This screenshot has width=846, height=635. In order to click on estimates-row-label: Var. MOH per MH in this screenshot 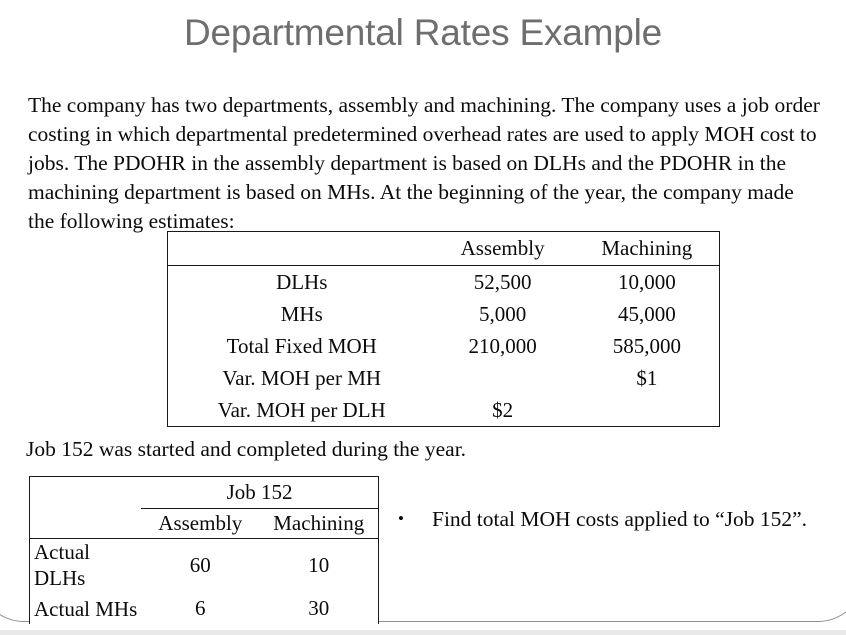, I will do `click(302, 377)`.